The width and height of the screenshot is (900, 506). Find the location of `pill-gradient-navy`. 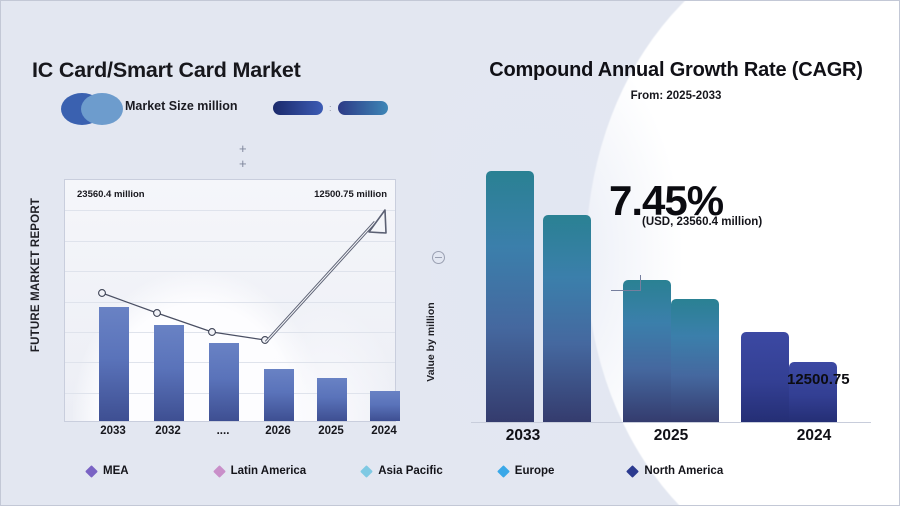

pill-gradient-navy is located at coordinates (298, 108).